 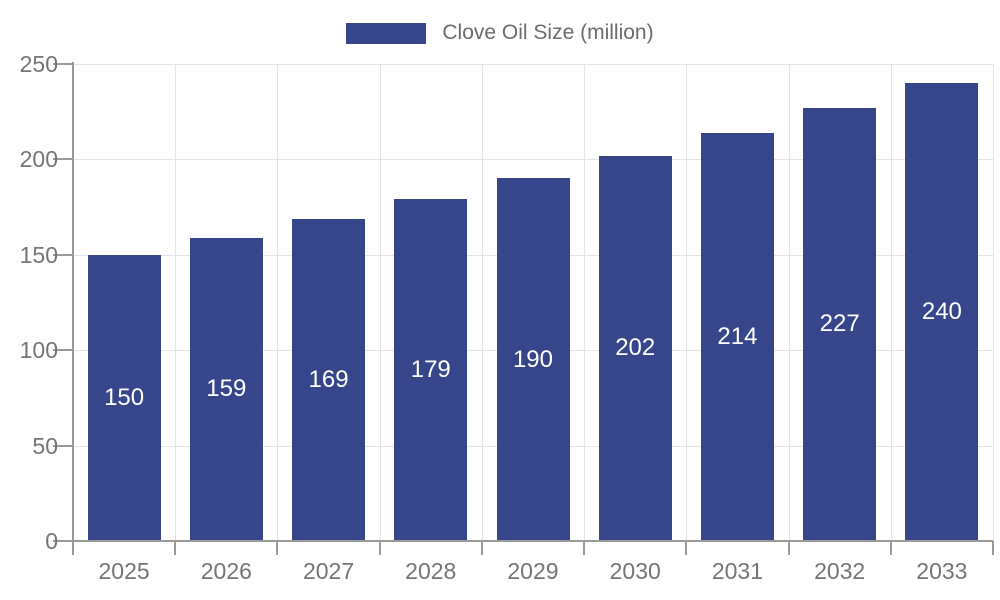 I want to click on bar-value-label: 169, so click(x=328, y=379).